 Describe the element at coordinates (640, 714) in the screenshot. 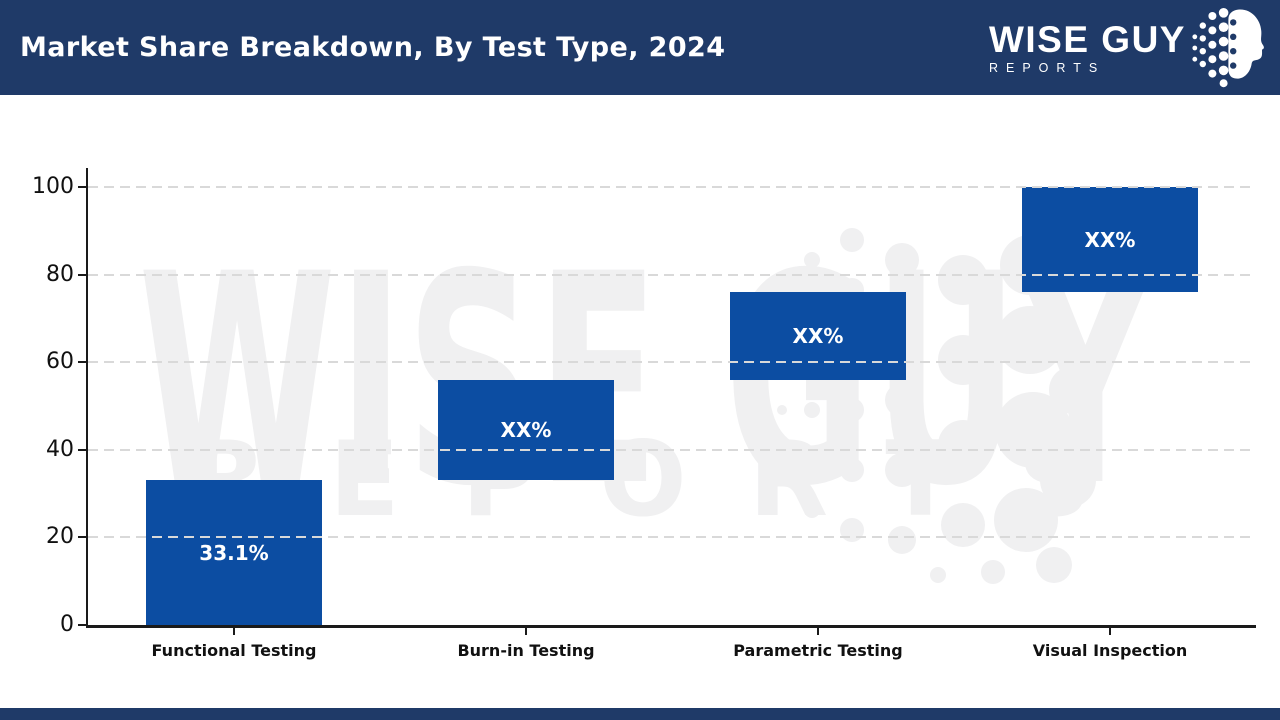

I see `footer-bar` at that location.